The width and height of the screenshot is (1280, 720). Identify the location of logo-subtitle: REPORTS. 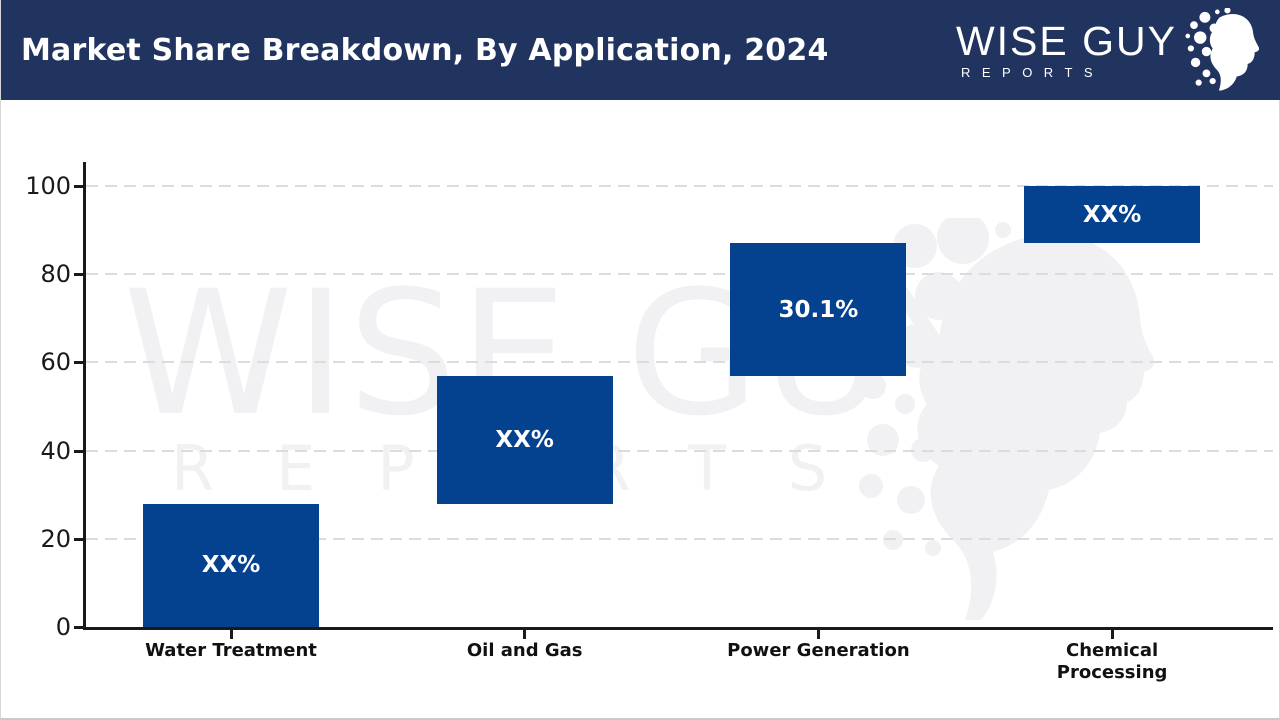
(1032, 72).